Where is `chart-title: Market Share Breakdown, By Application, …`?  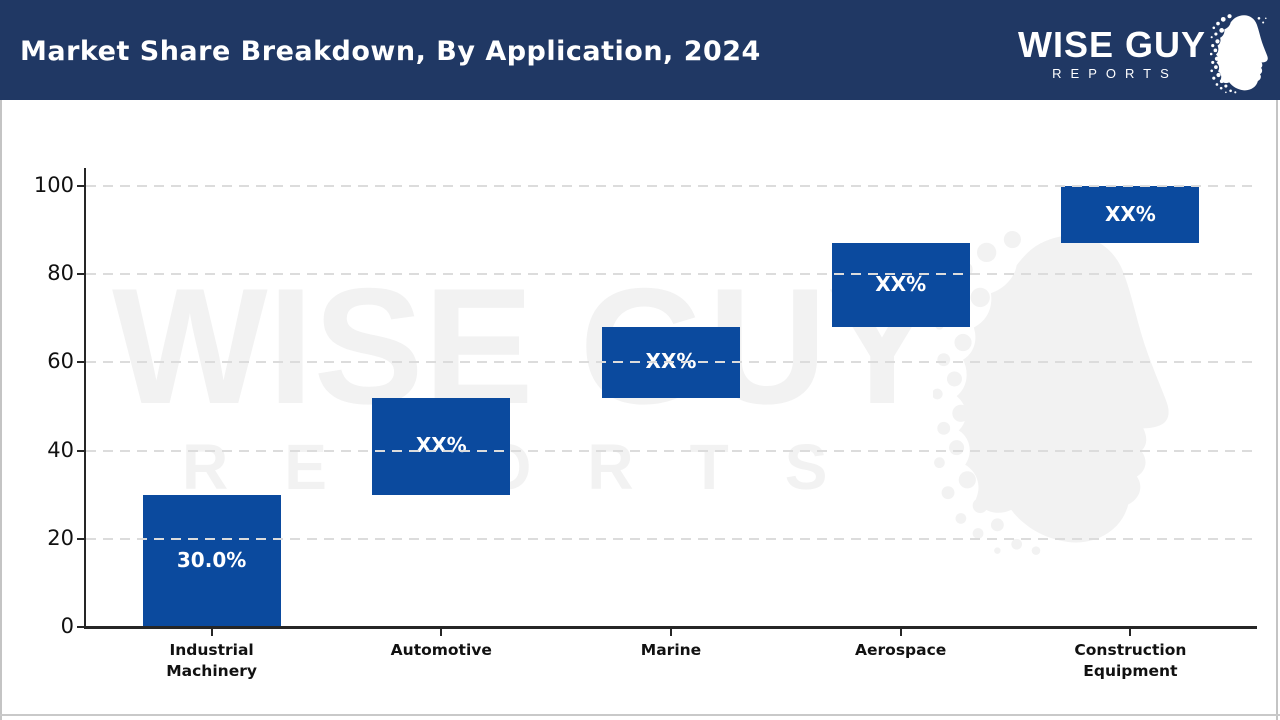
chart-title: Market Share Breakdown, By Application, … is located at coordinates (390, 51).